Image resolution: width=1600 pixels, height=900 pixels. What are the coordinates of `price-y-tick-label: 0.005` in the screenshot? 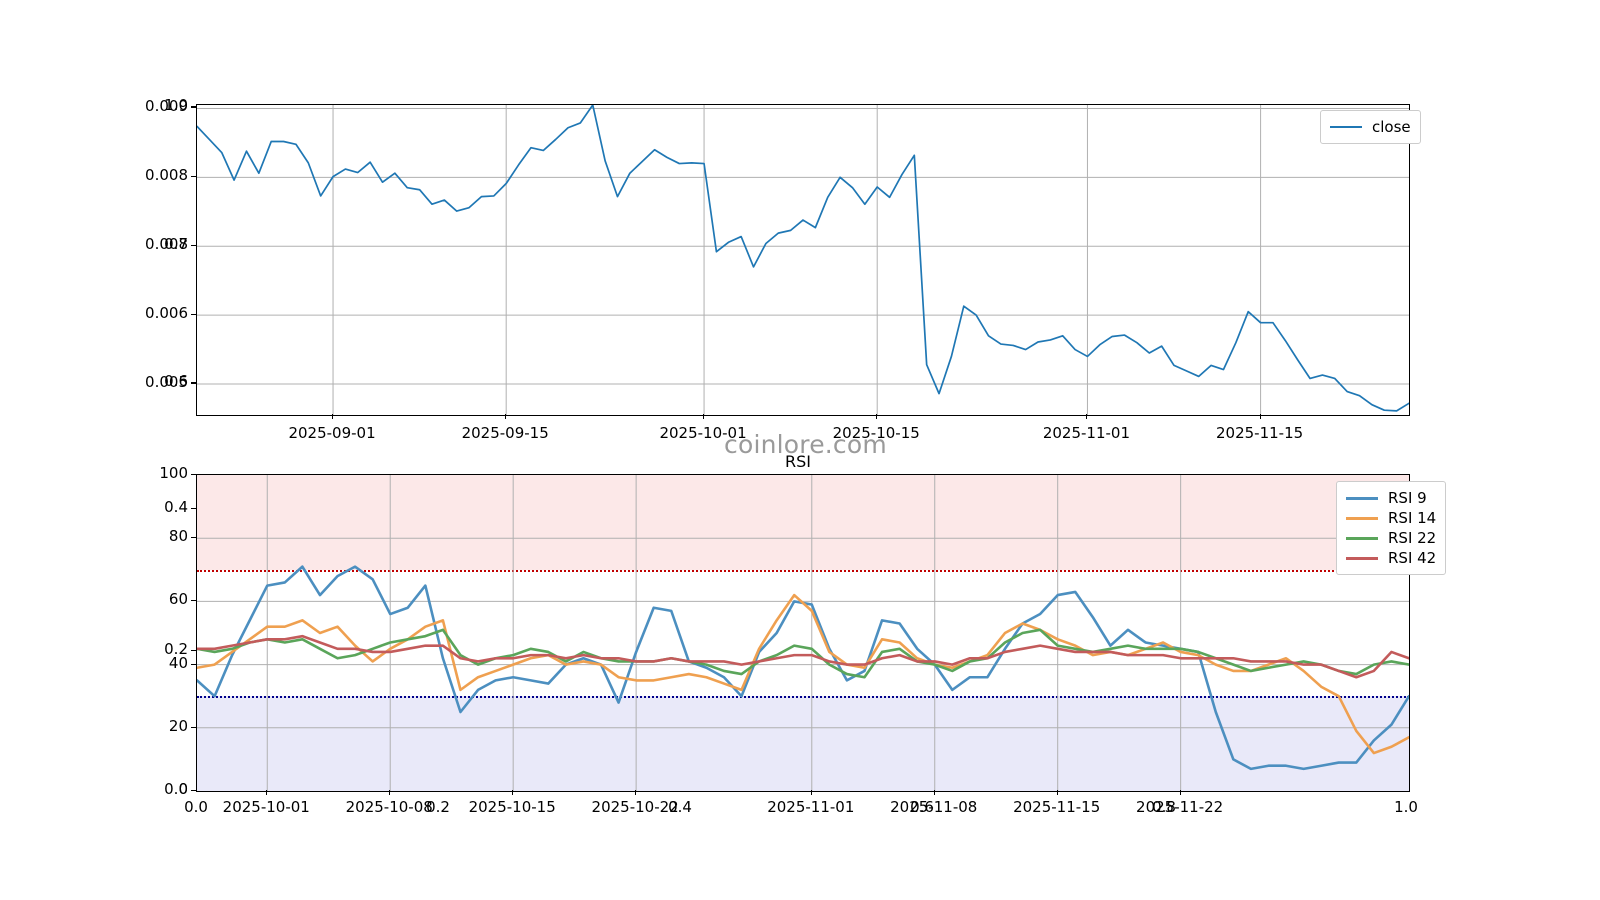 It's located at (166, 382).